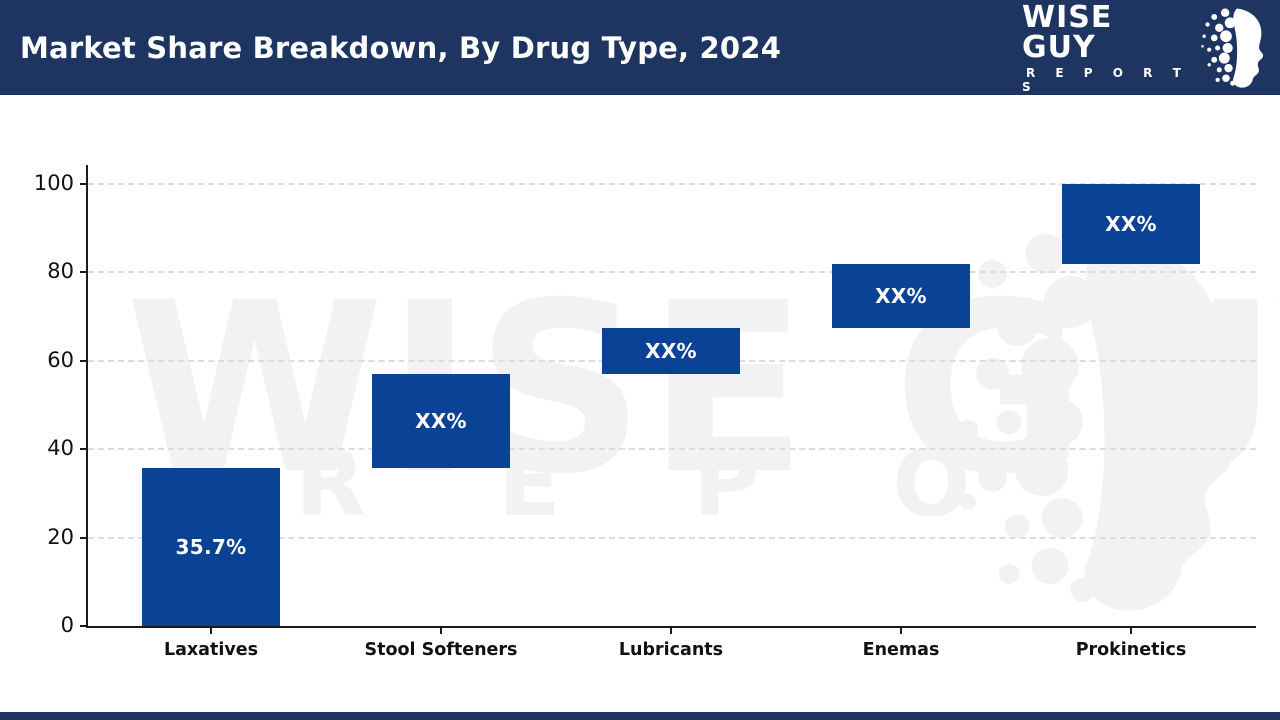 The height and width of the screenshot is (720, 1280). What do you see at coordinates (1105, 79) in the screenshot?
I see `logo-reports-label: R E P O R T S` at bounding box center [1105, 79].